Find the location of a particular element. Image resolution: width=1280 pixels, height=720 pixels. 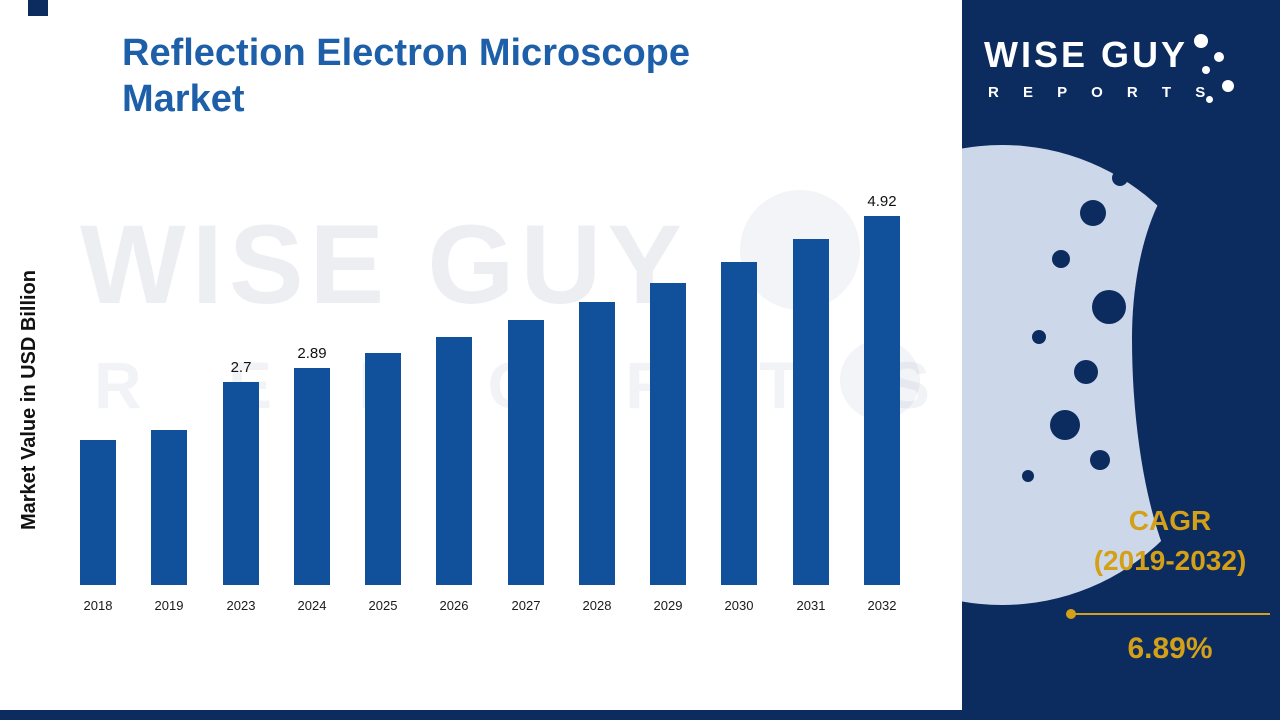

bar-group: 2028 is located at coordinates (597, 381).